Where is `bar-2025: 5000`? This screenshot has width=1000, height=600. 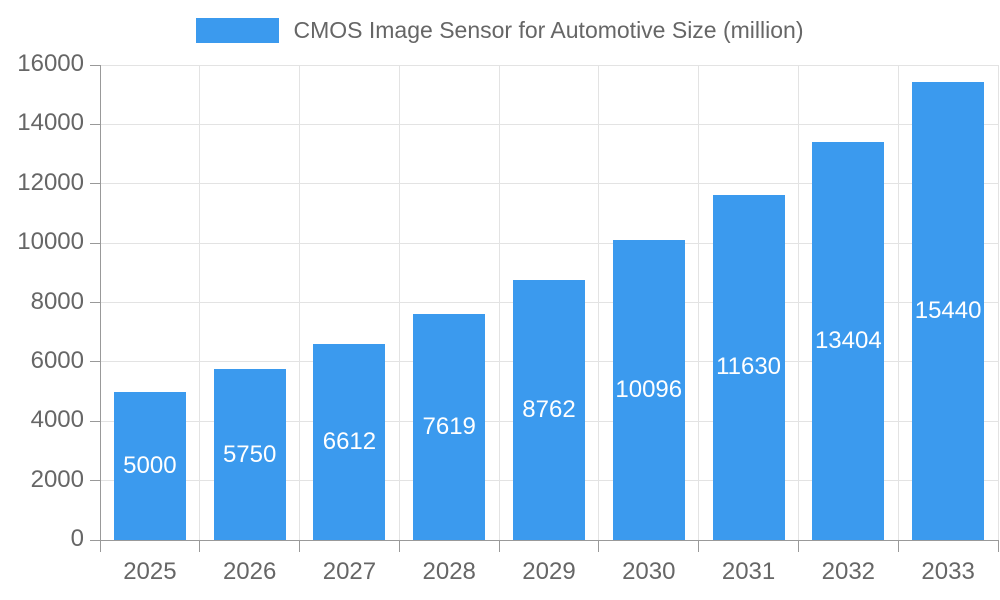 bar-2025: 5000 is located at coordinates (149, 465).